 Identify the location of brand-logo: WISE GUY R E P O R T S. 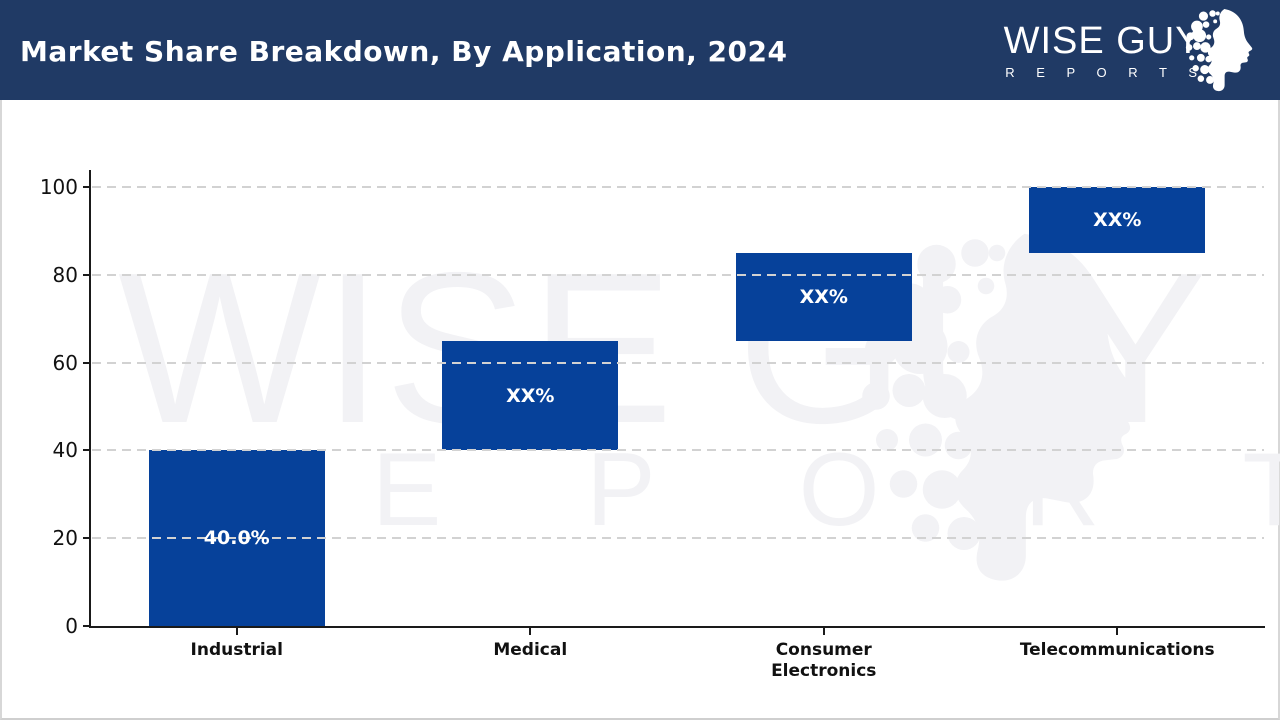
(1132, 50).